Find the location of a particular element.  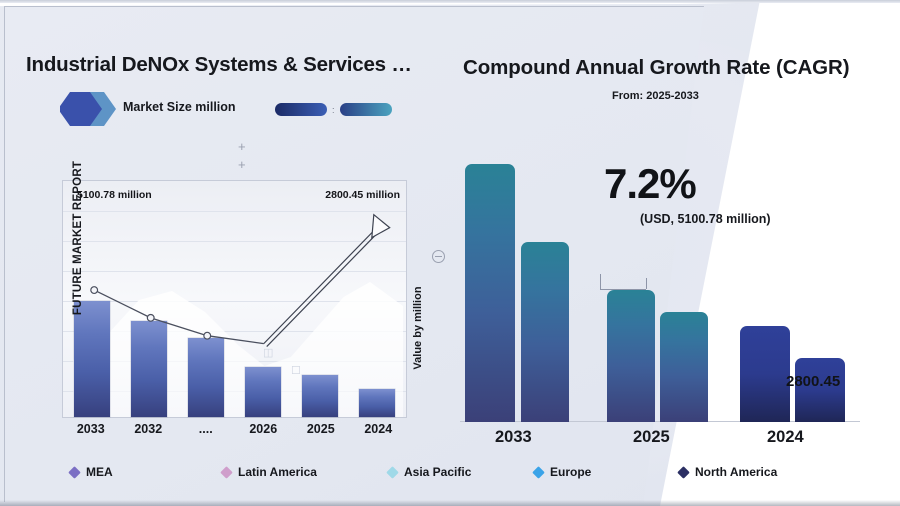

legend-item-mea: MEA is located at coordinates (145, 472).